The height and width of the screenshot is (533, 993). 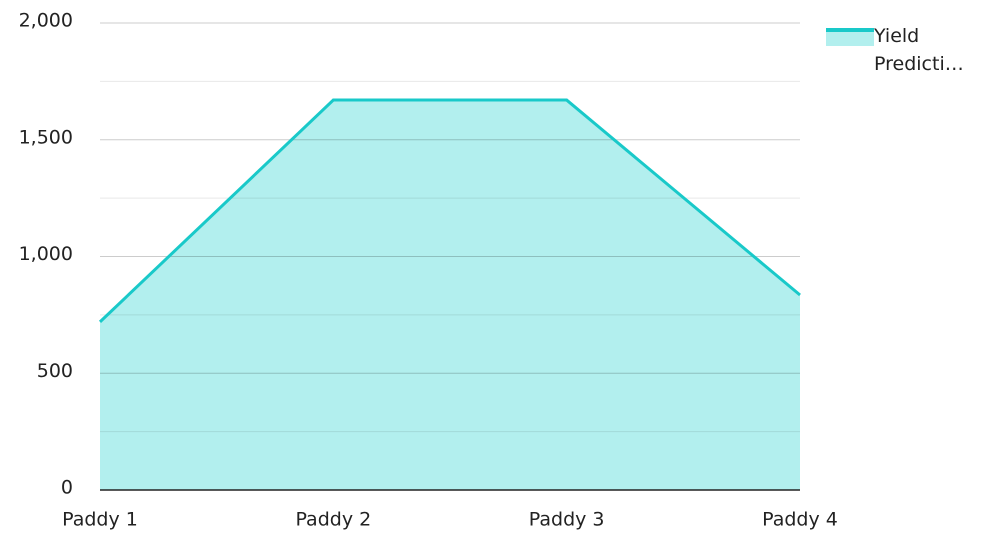 What do you see at coordinates (46, 137) in the screenshot?
I see `y-tick-label: 1,500` at bounding box center [46, 137].